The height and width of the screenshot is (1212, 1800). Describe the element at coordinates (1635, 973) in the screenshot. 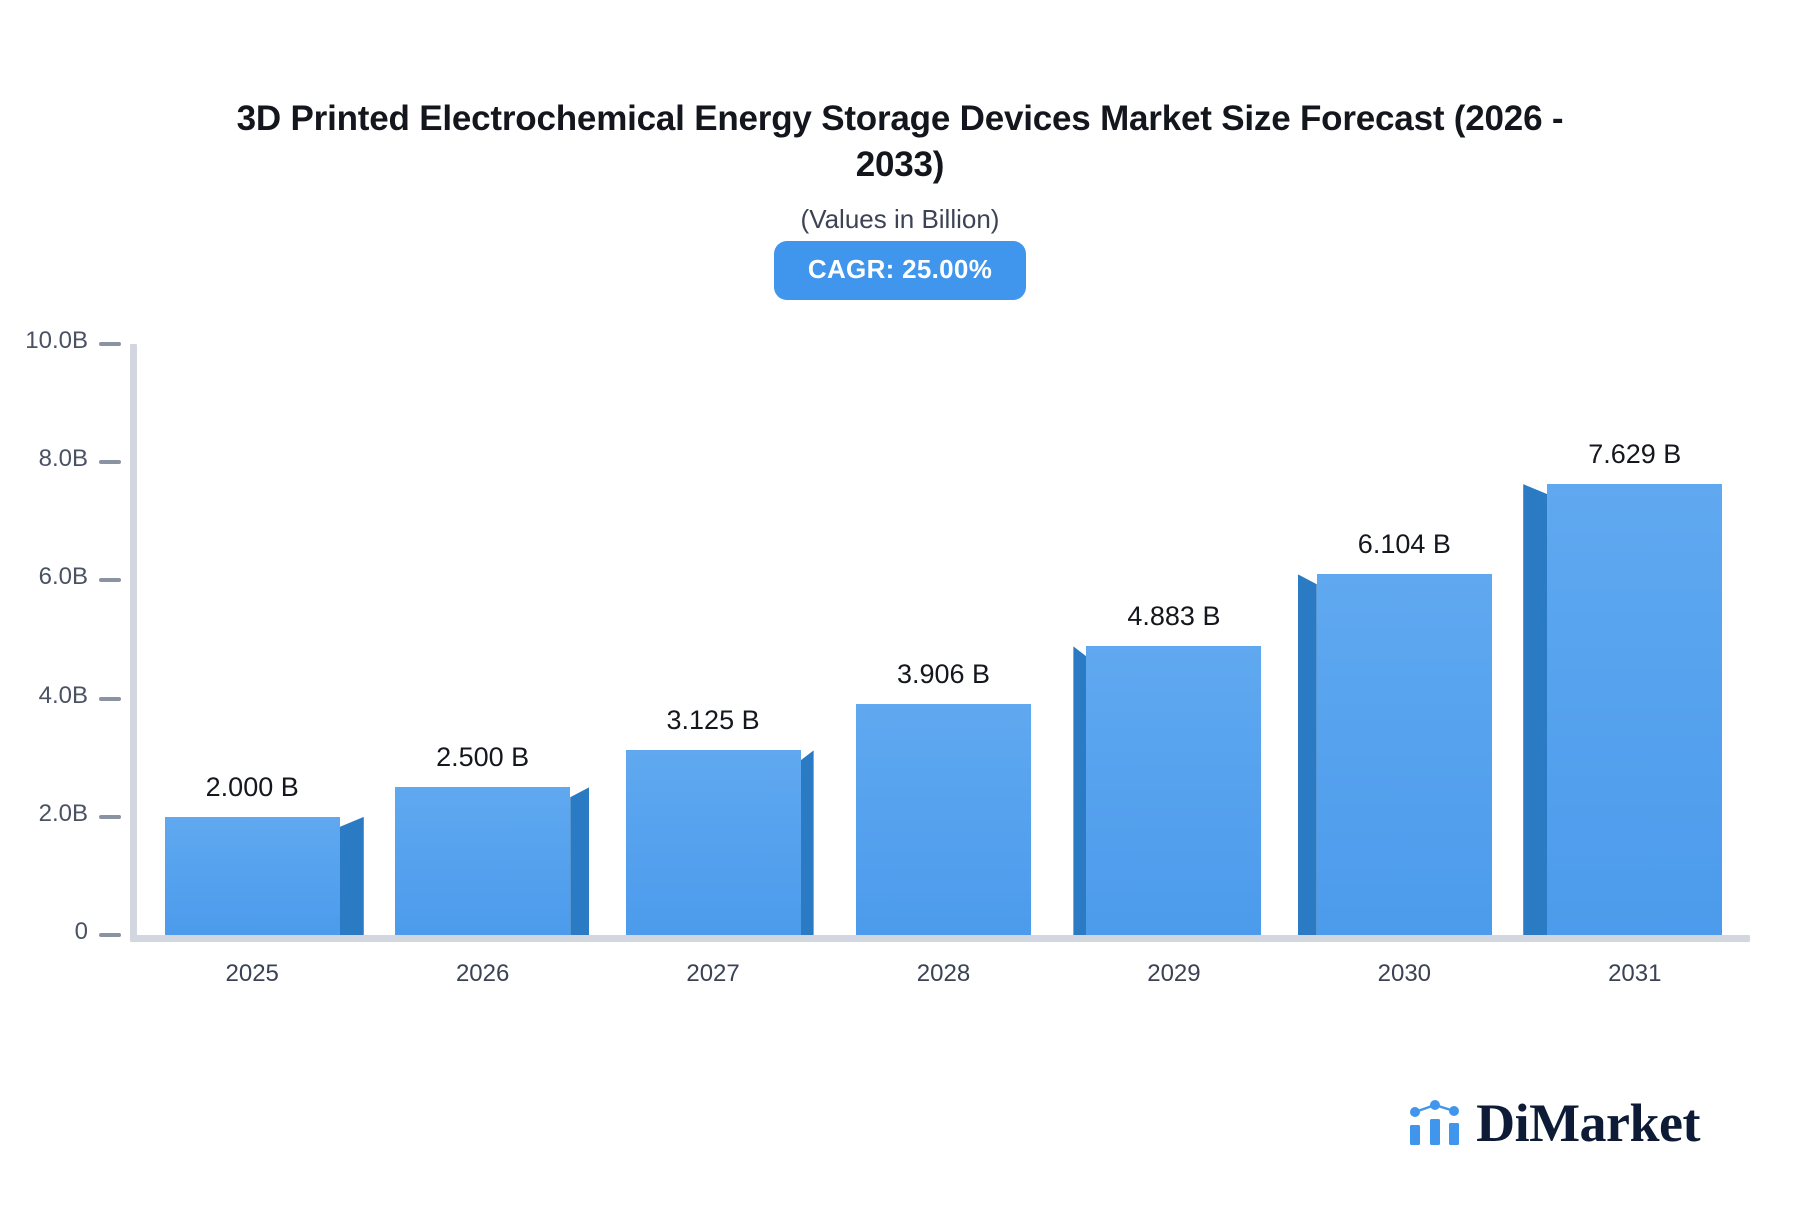

I see `x-axis-tick-label: 2031` at that location.